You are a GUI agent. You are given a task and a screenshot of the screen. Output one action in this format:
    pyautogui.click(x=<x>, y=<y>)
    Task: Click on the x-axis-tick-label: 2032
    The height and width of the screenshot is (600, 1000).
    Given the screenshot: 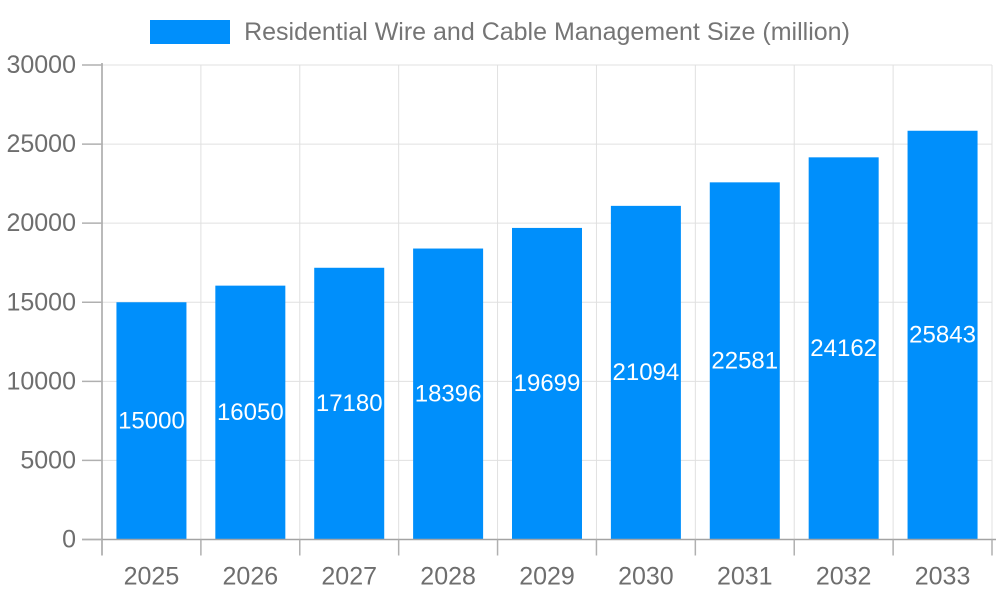 What is the action you would take?
    pyautogui.click(x=844, y=577)
    